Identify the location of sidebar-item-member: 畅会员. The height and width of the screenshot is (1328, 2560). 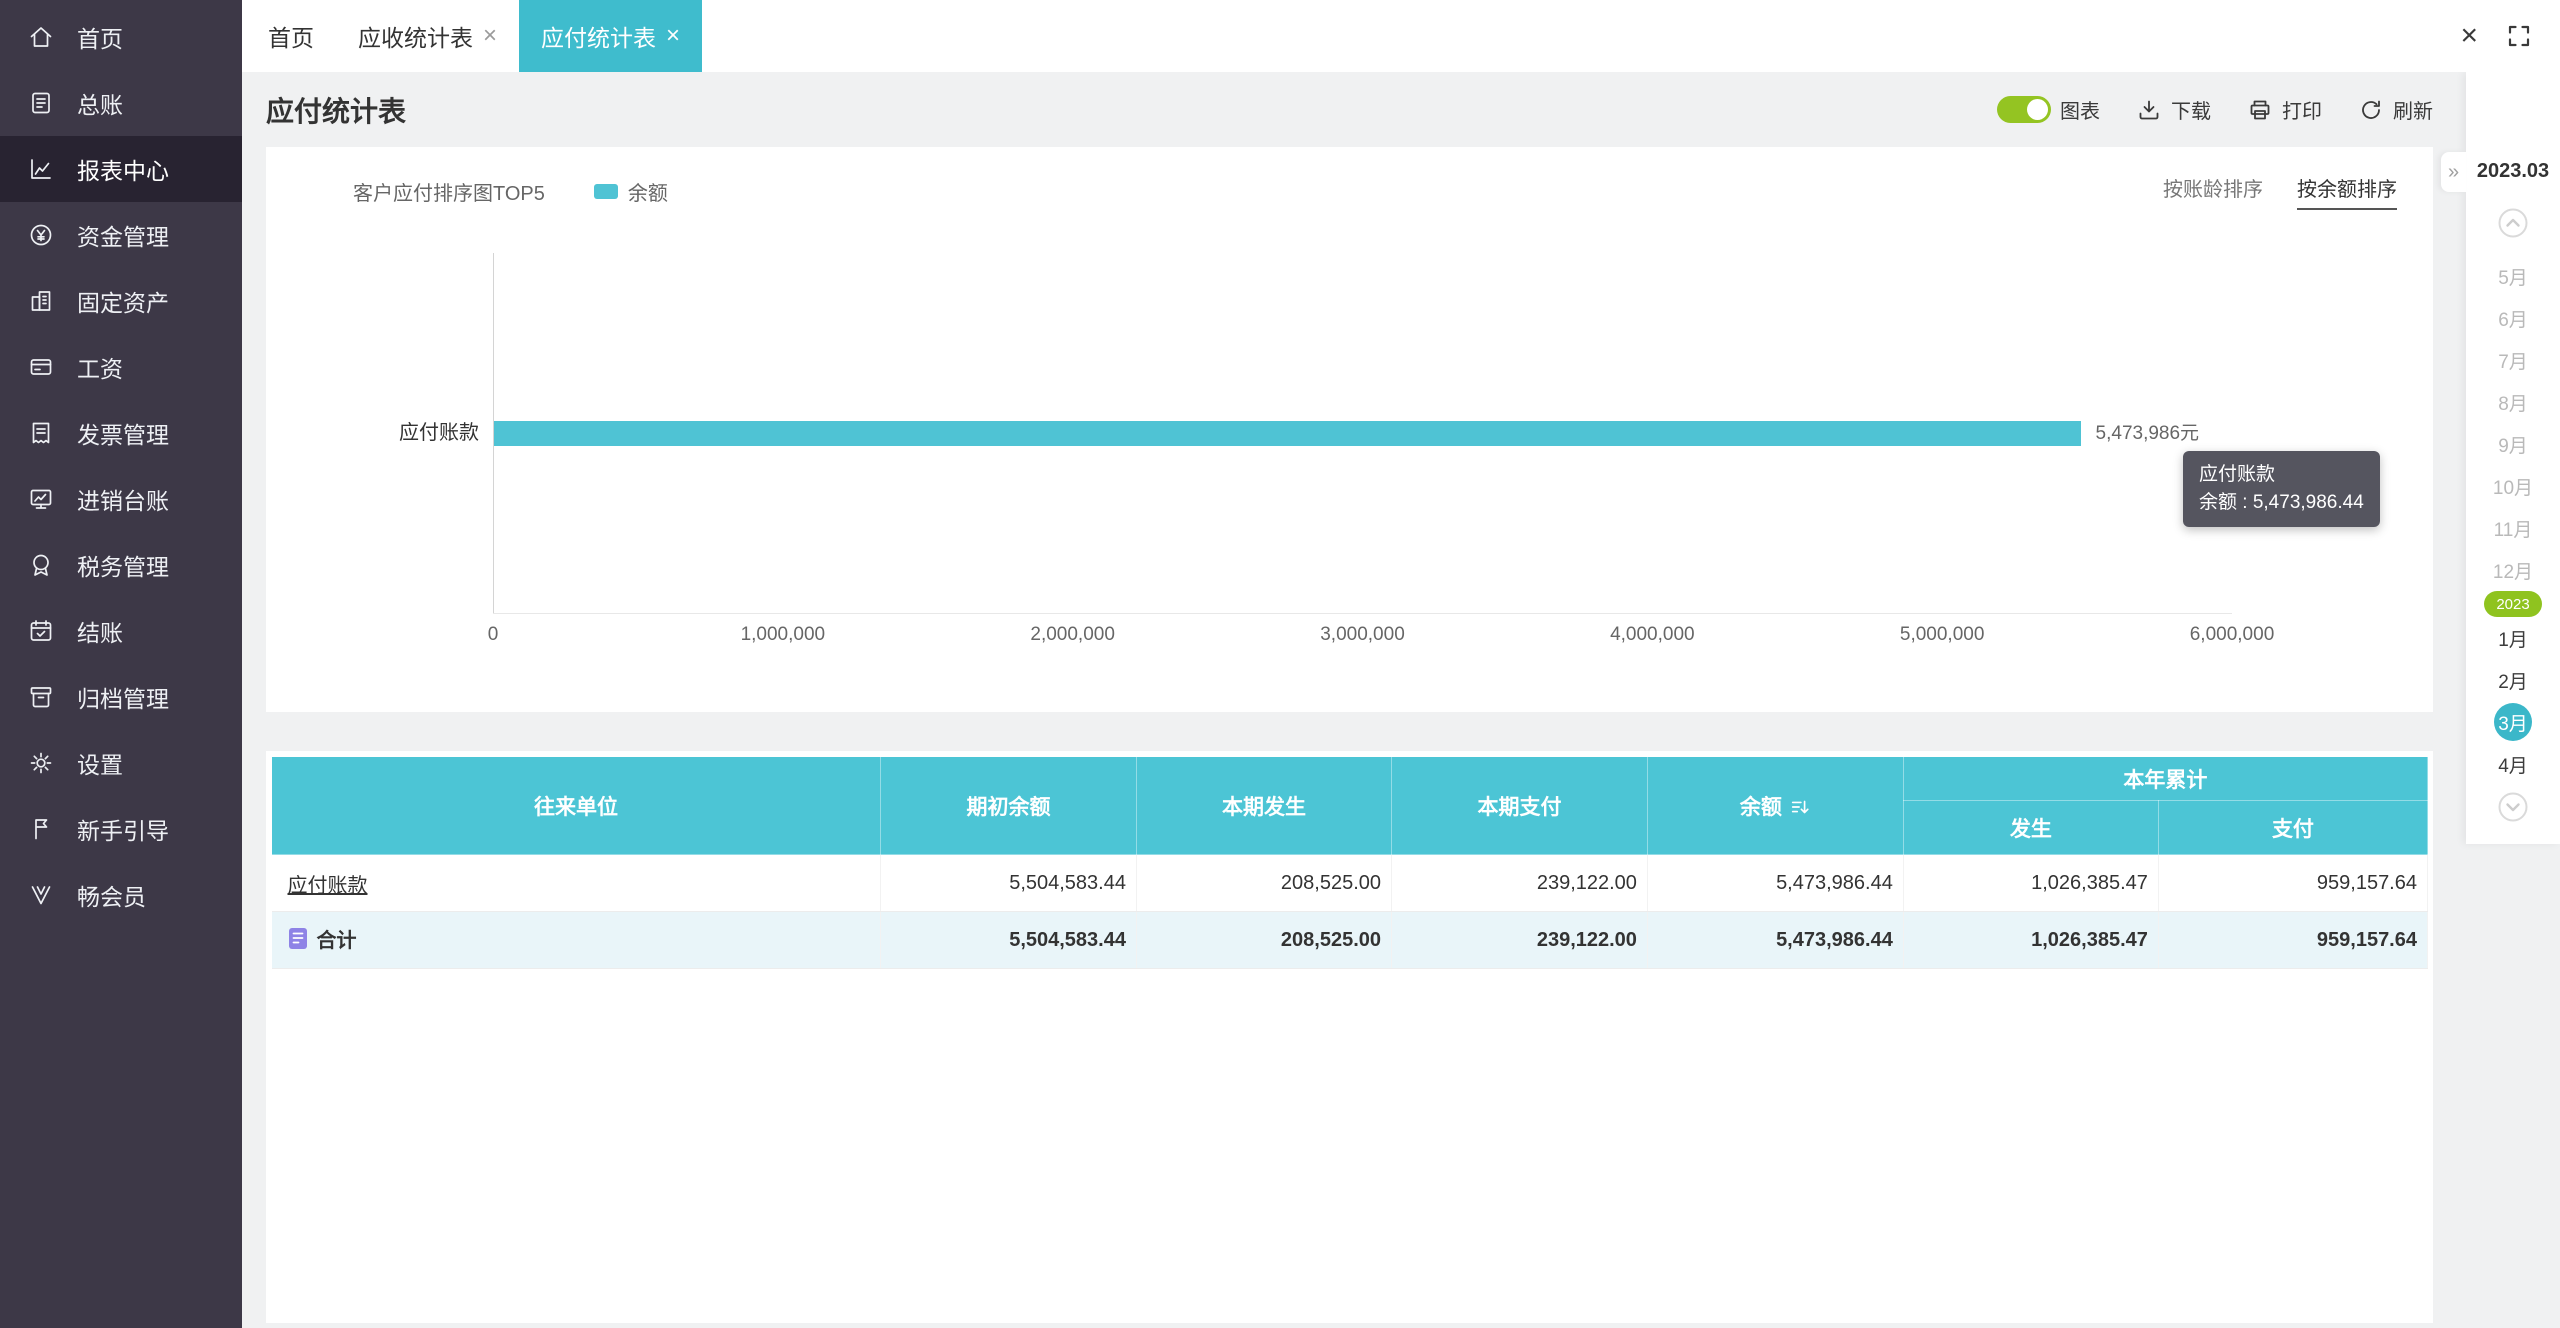
(121, 895).